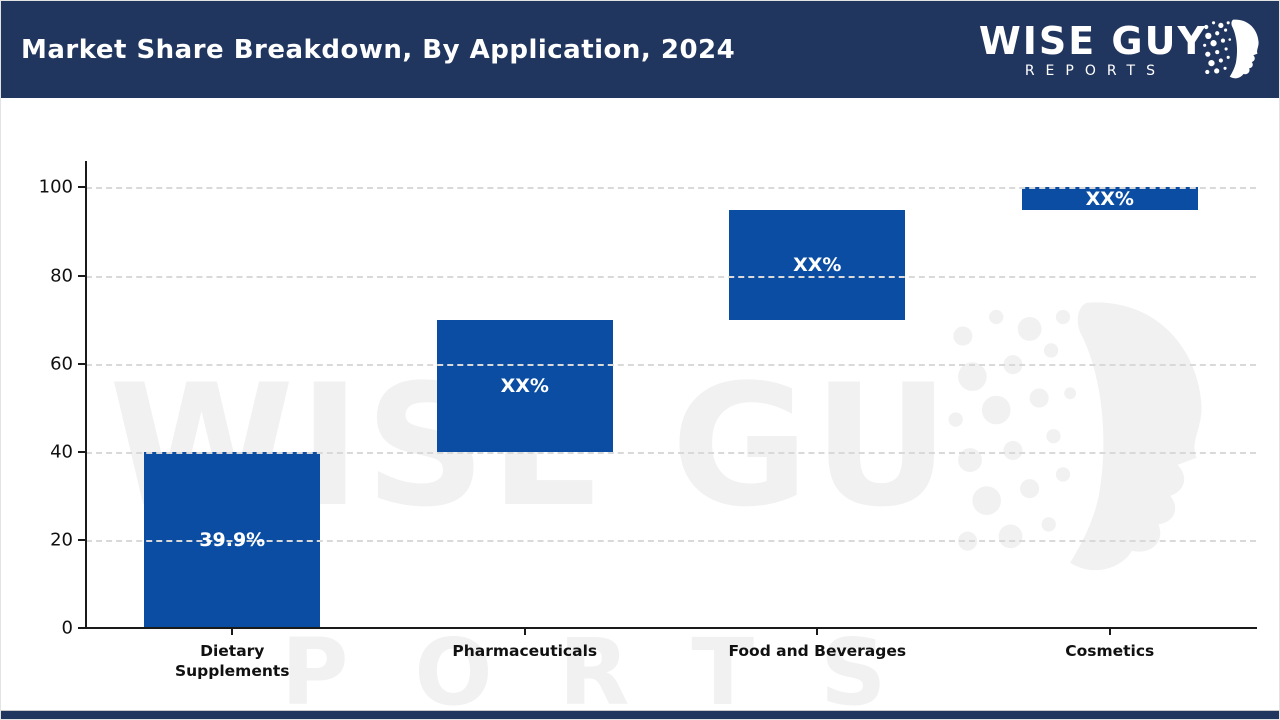 This screenshot has height=720, width=1280. I want to click on brand-logo: WISE GUY REPORTS, so click(1124, 50).